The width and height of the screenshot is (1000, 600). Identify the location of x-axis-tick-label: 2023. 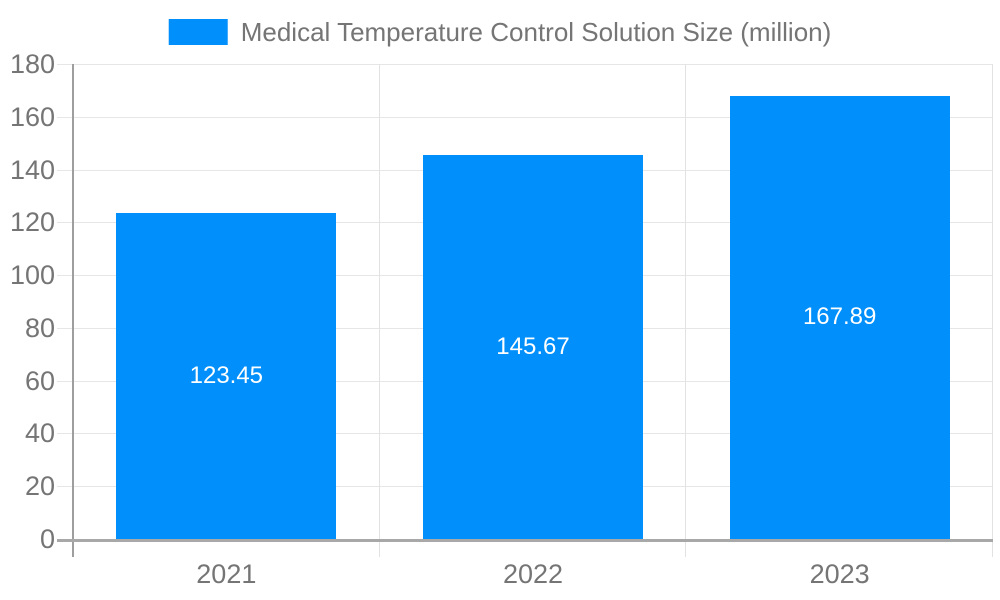
(839, 574).